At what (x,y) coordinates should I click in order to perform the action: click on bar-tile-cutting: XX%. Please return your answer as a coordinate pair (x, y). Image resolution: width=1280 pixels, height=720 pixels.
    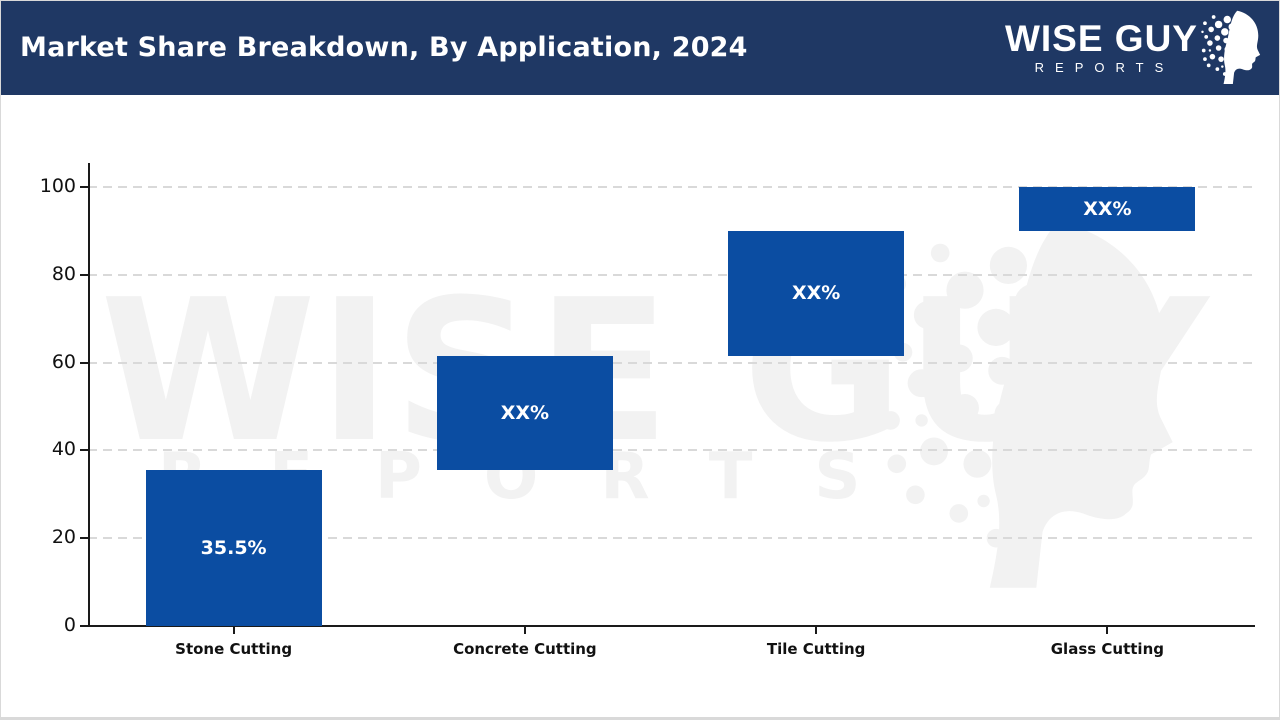
    Looking at the image, I should click on (816, 293).